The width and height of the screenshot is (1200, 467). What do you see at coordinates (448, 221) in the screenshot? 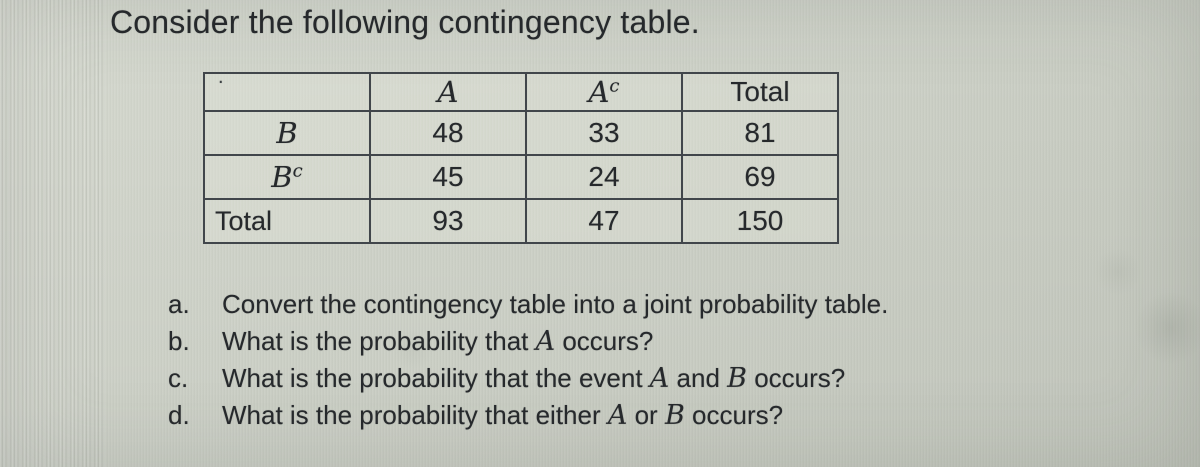
I see `cell-total-A: 93` at bounding box center [448, 221].